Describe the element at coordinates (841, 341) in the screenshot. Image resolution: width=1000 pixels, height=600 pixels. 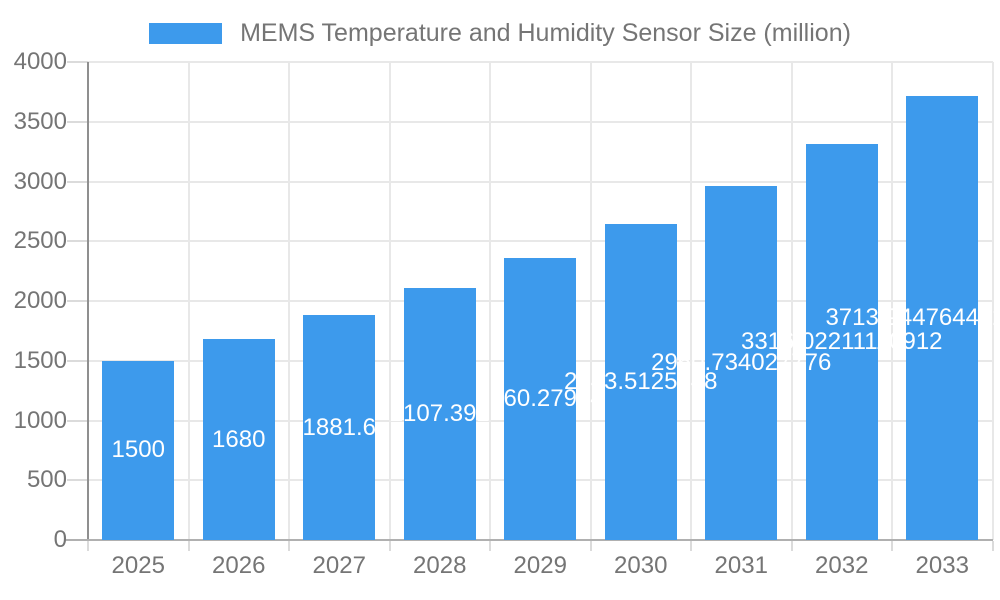
I see `bar-2032` at that location.